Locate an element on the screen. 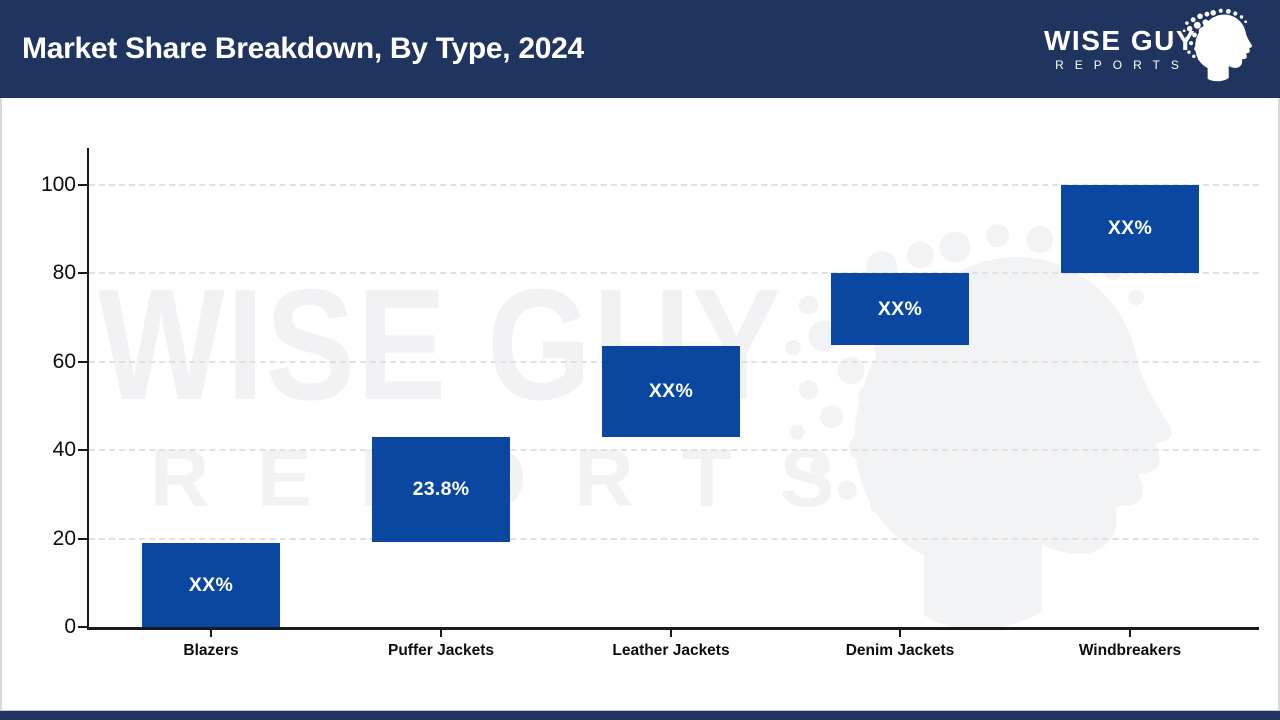 The height and width of the screenshot is (720, 1280). brand-logo: WISE GUY REPORTS is located at coordinates (1150, 49).